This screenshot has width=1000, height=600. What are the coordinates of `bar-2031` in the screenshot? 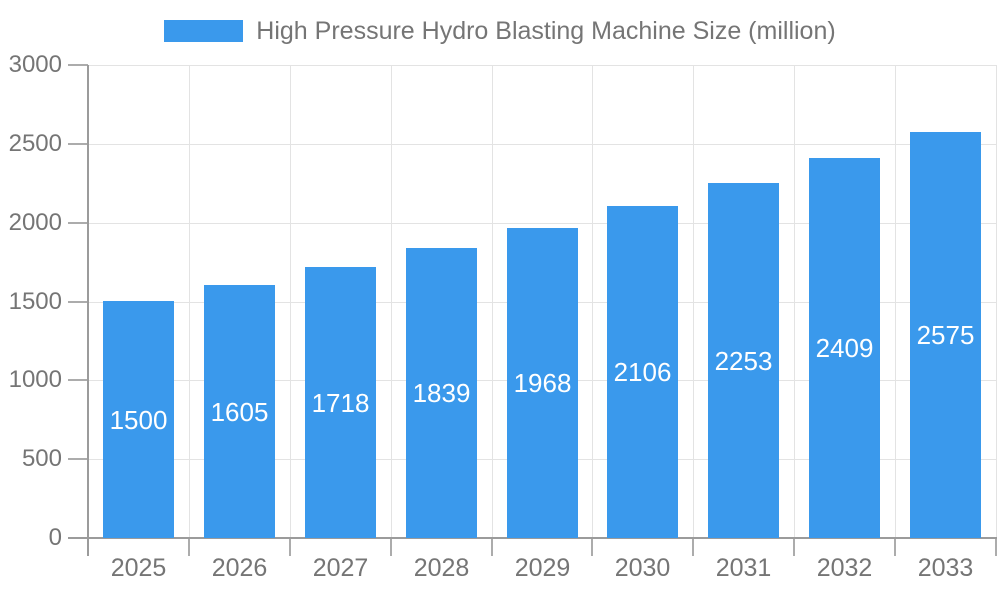 It's located at (743, 360).